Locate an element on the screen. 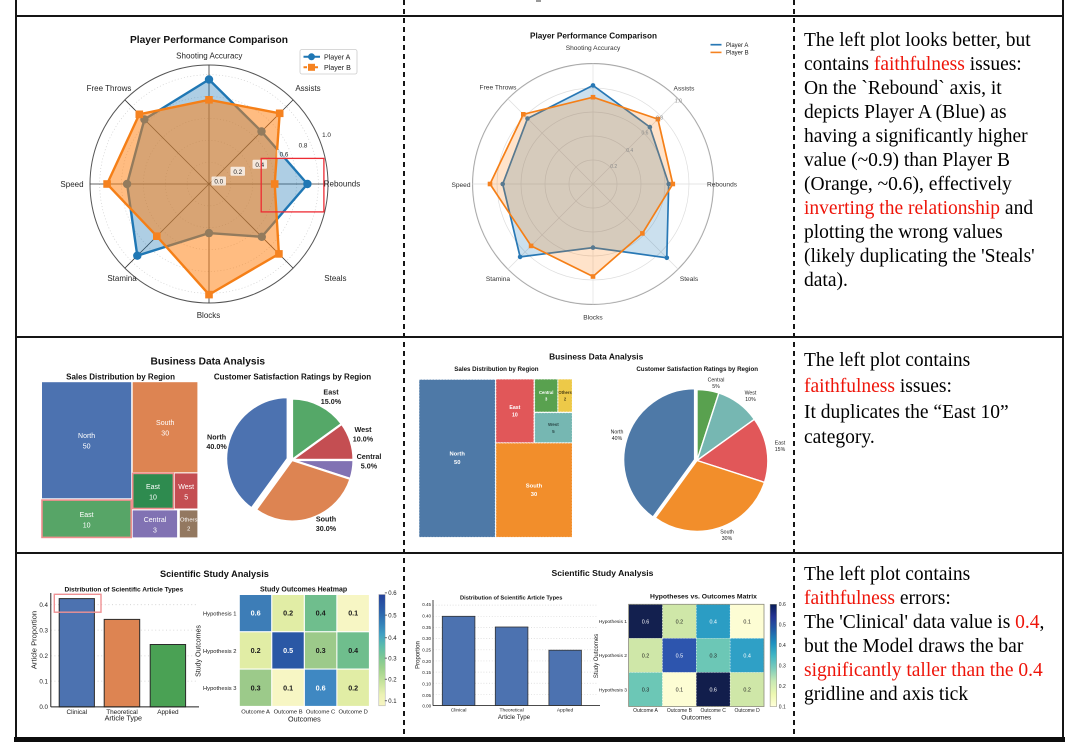  svg-text: Scientific Study Analysis is located at coordinates (603, 573).